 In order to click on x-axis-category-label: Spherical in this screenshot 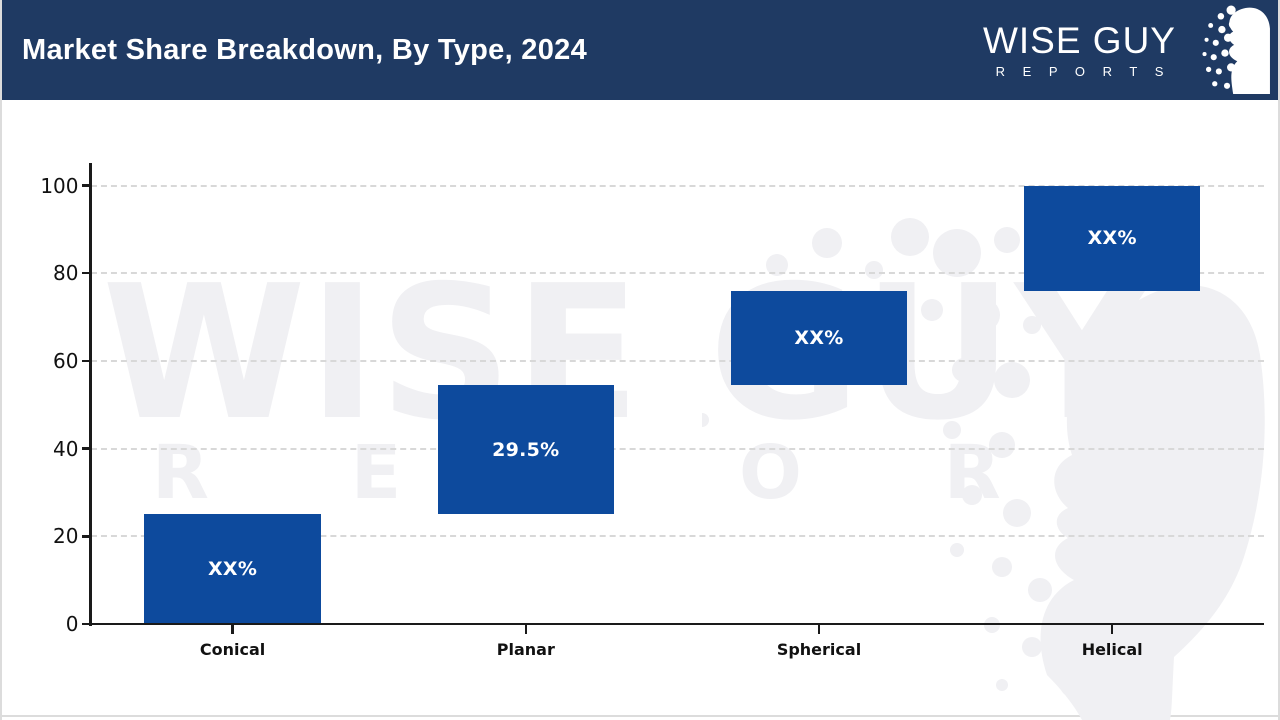, I will do `click(819, 649)`.